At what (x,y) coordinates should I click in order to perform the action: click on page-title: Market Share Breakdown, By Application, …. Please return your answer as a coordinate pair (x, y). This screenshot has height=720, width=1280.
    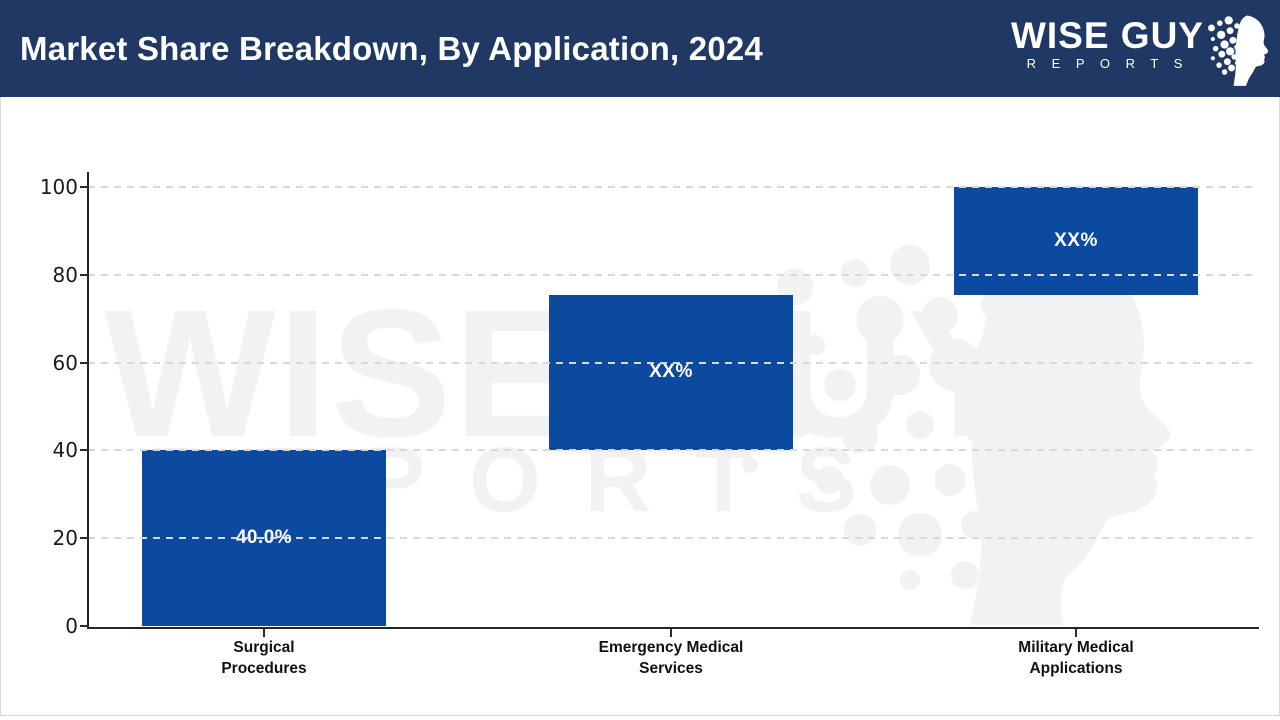
    Looking at the image, I should click on (391, 48).